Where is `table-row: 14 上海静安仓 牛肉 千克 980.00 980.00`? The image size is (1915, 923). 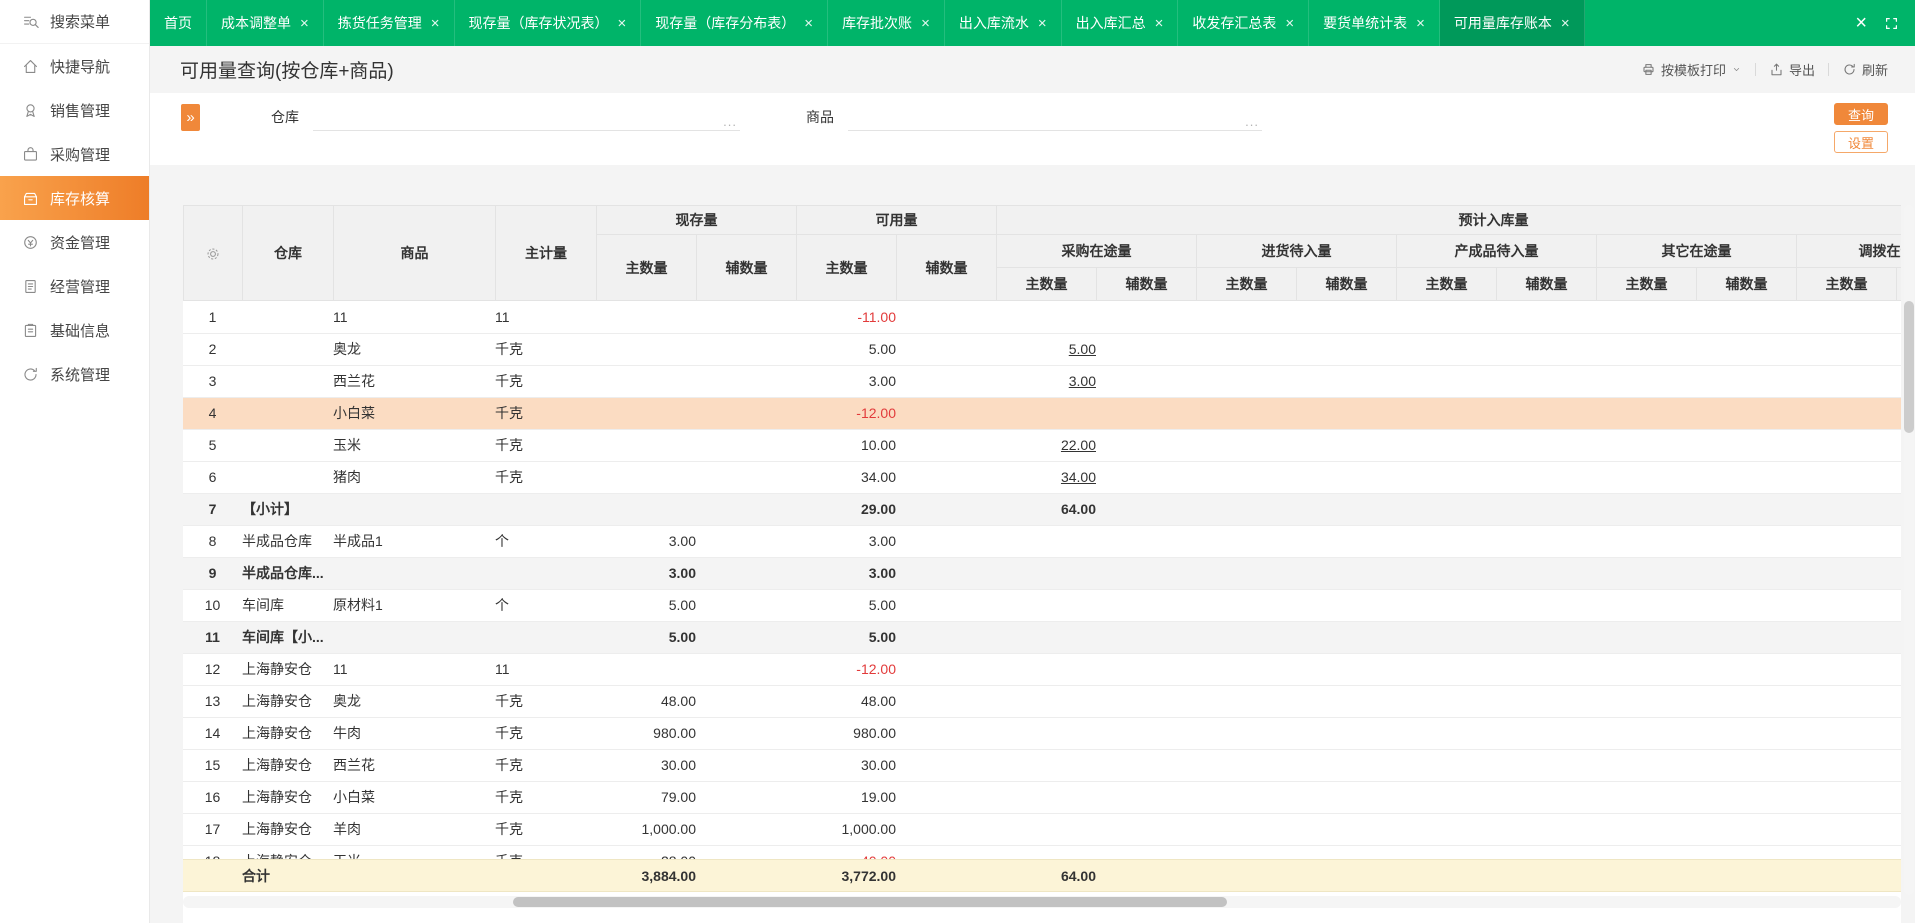 table-row: 14 上海静安仓 牛肉 千克 980.00 980.00 is located at coordinates (1042, 733).